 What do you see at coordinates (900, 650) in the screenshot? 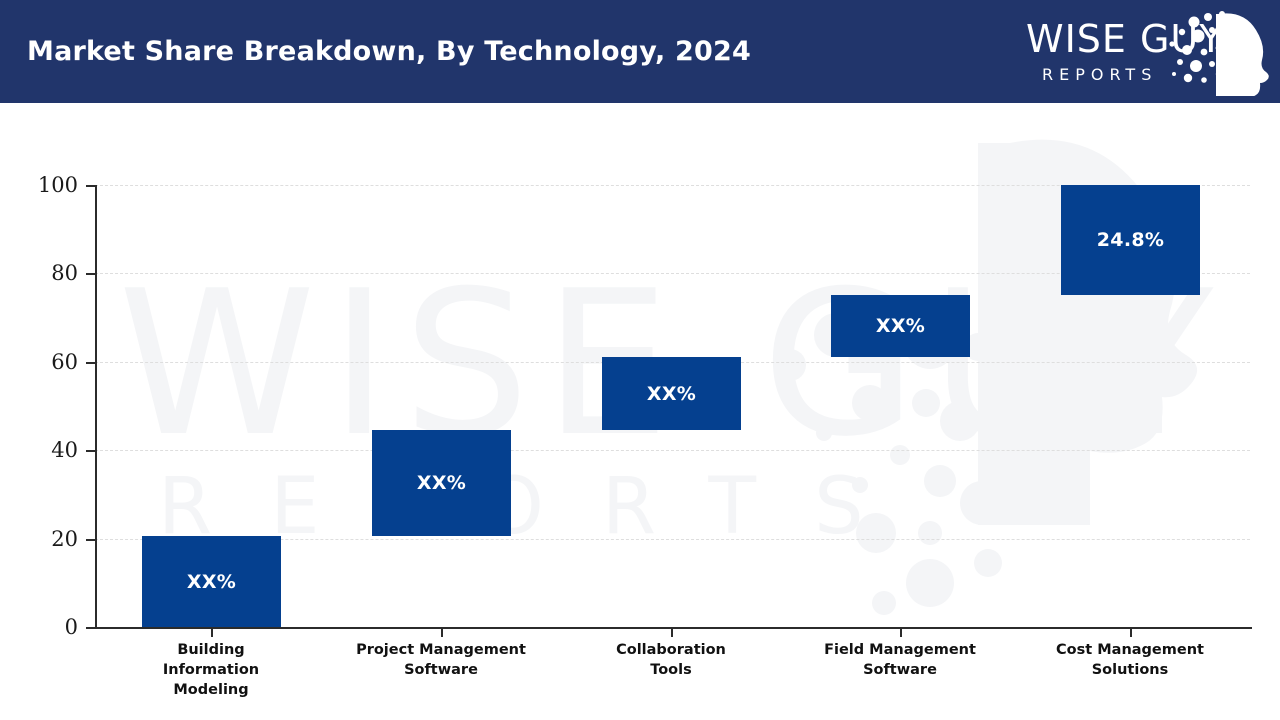
I see `label-line: Field Management` at bounding box center [900, 650].